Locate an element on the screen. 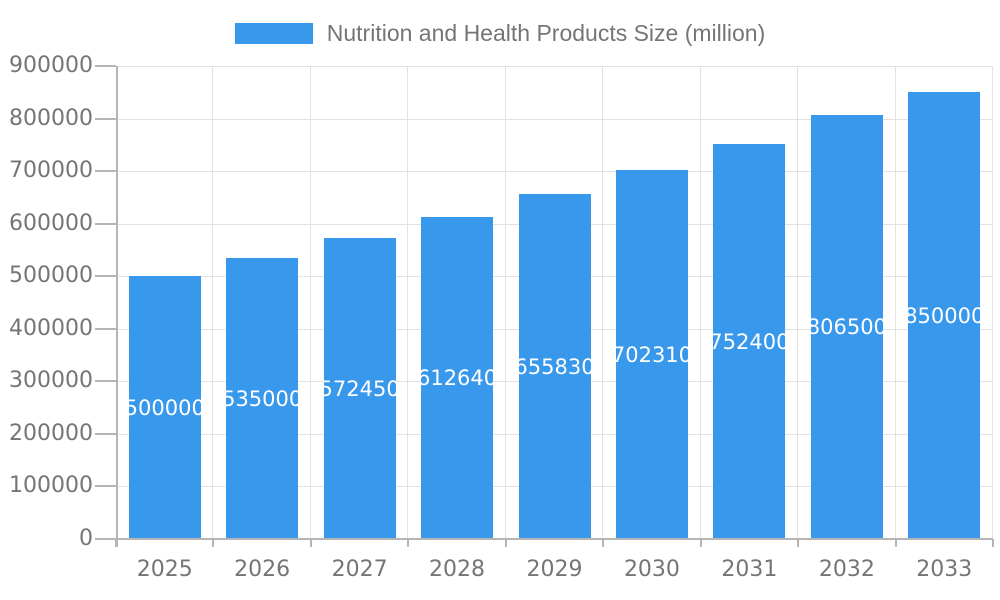 This screenshot has height=600, width=1000. bar-value-label: 500000 is located at coordinates (164, 407).